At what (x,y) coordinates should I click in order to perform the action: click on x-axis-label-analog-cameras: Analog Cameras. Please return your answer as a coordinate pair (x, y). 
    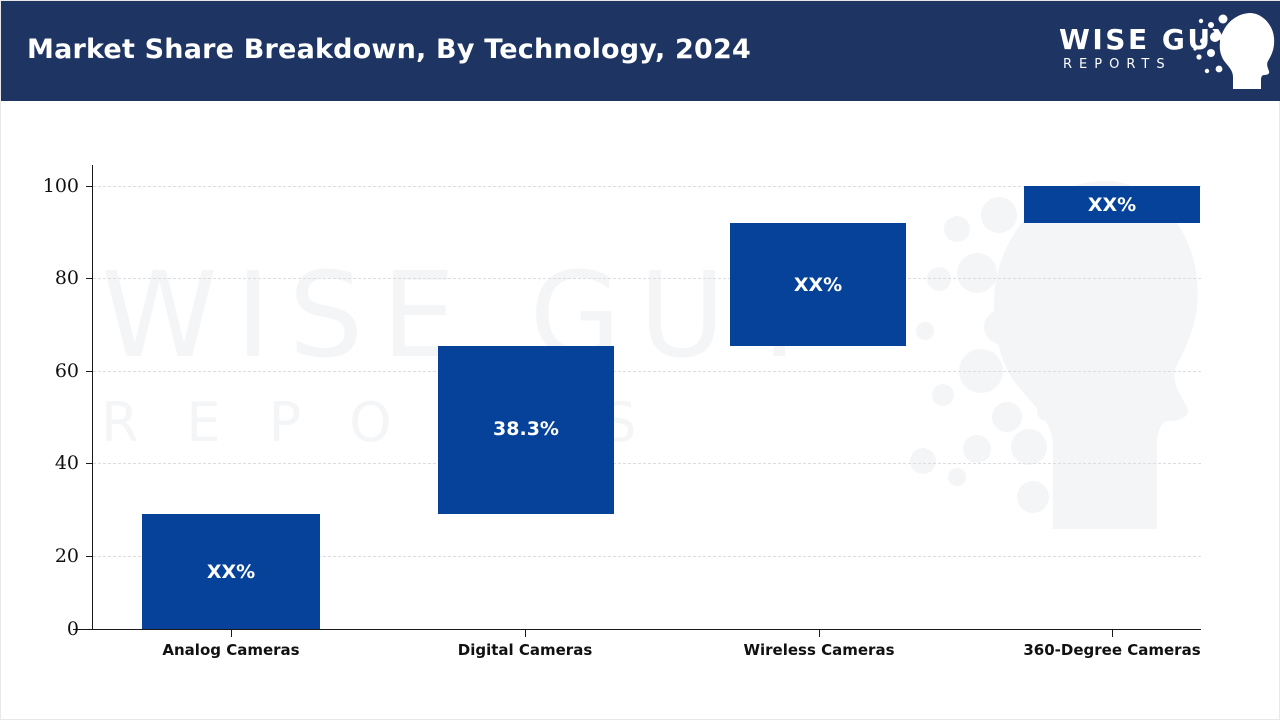
    Looking at the image, I should click on (231, 650).